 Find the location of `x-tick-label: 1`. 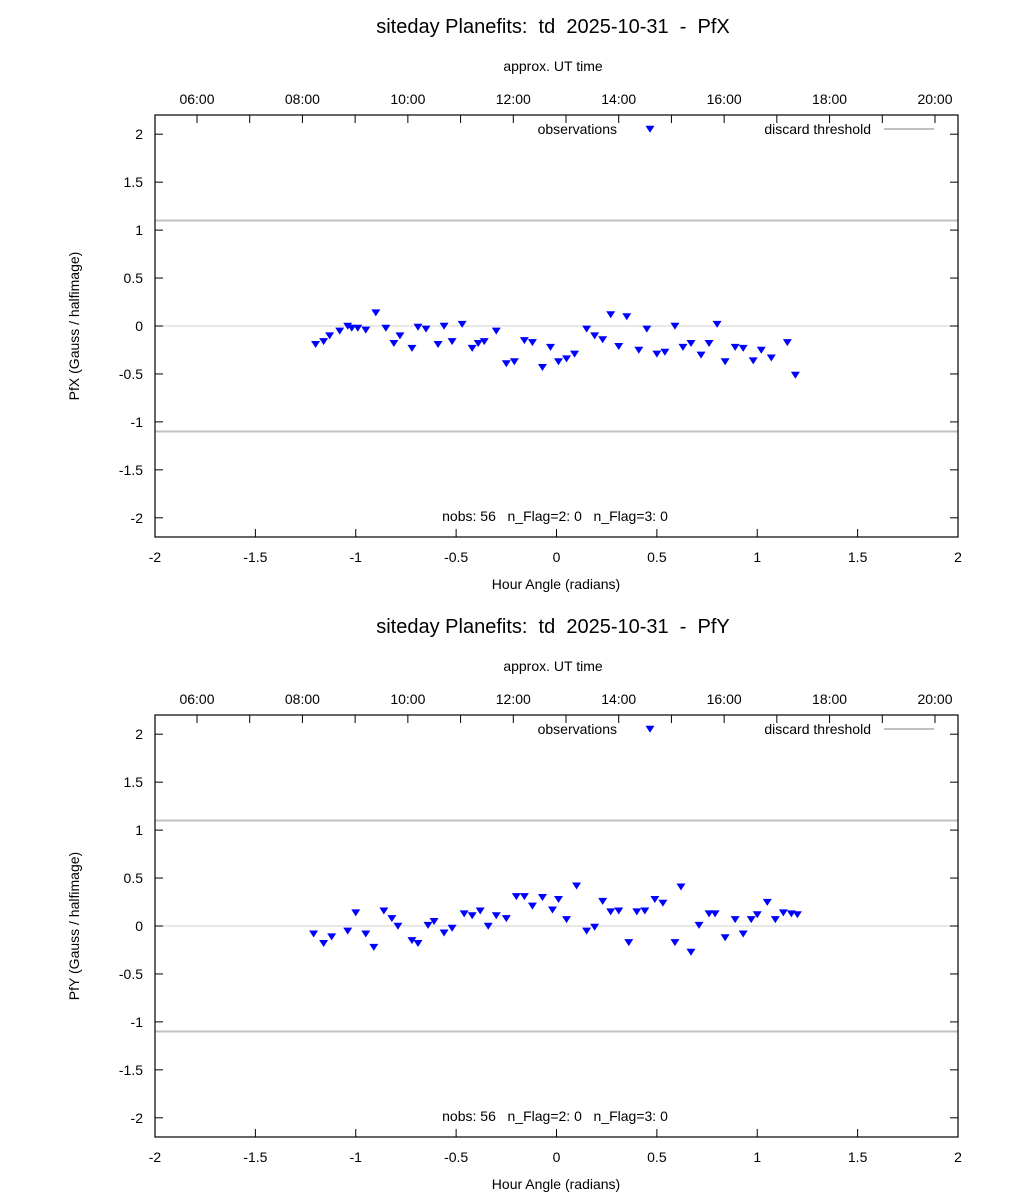

x-tick-label: 1 is located at coordinates (757, 1157).